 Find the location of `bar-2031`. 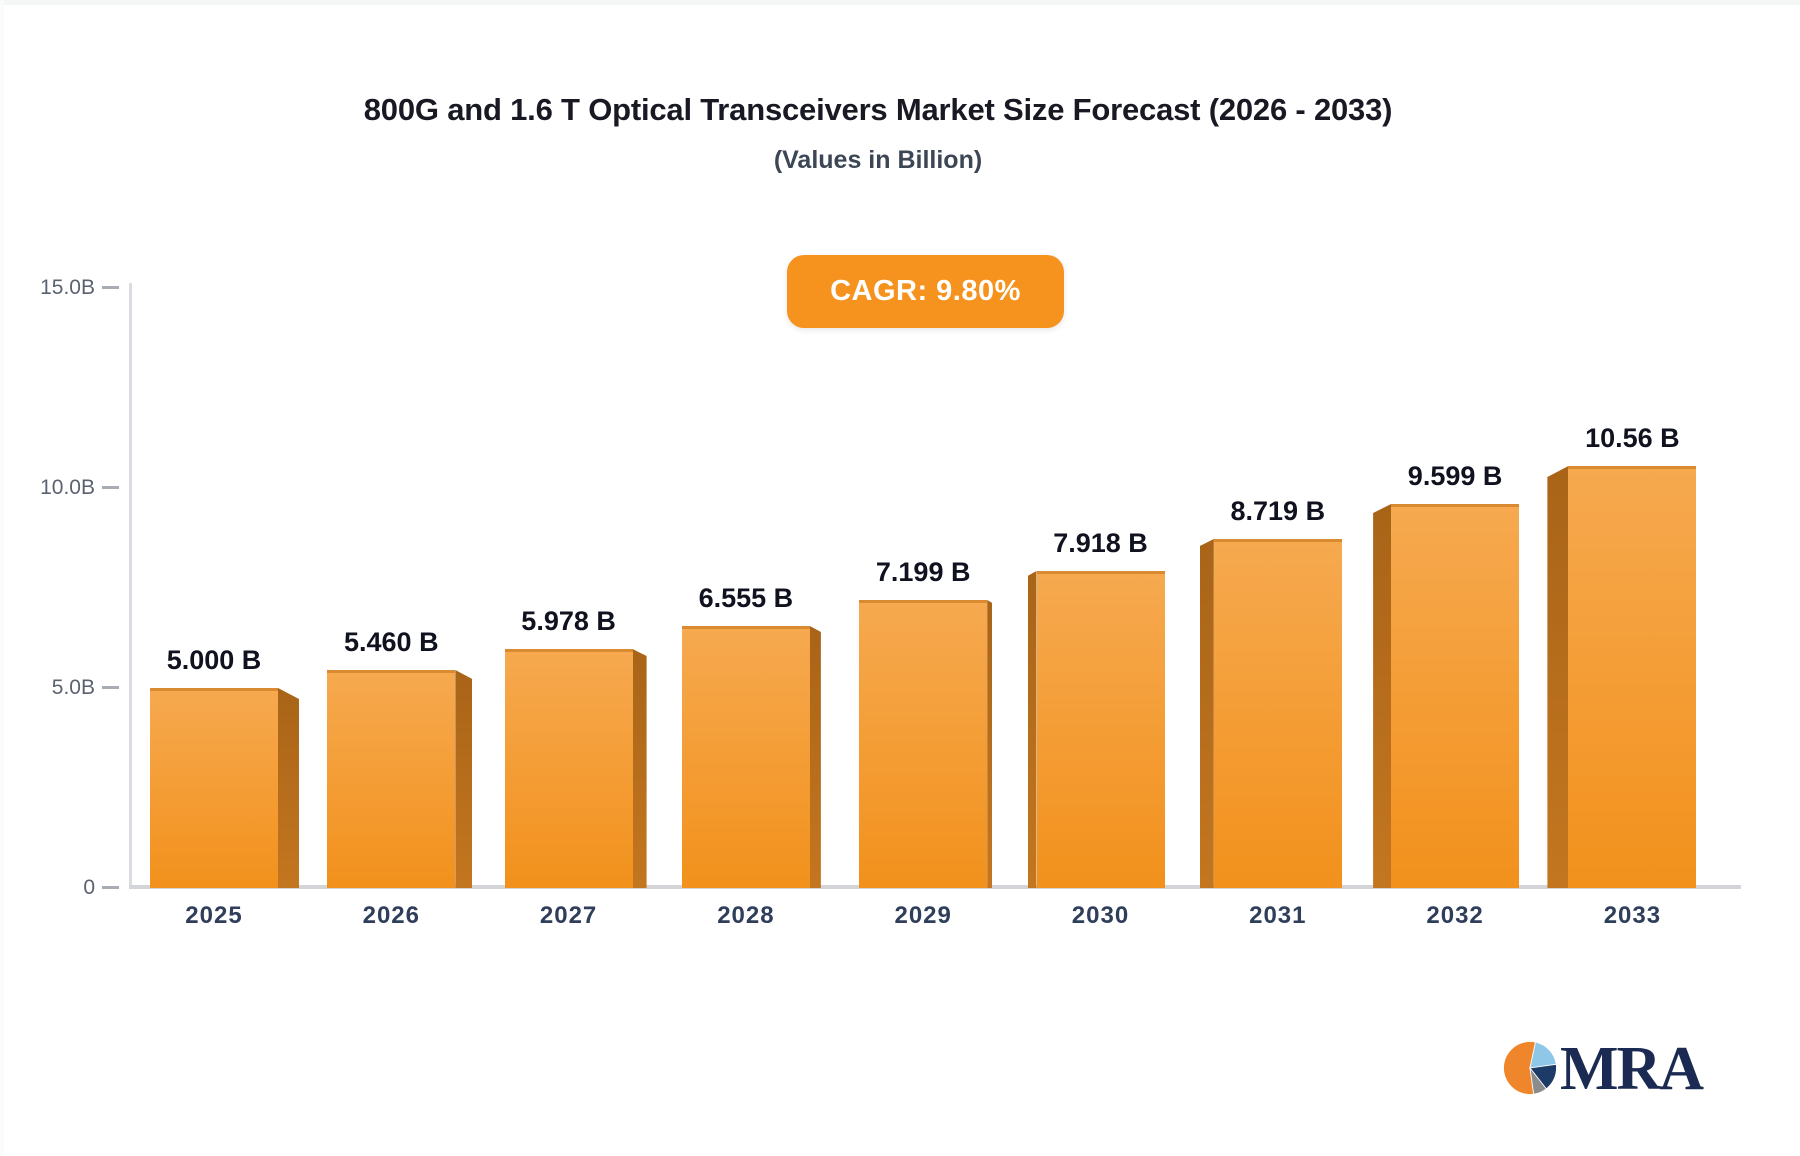

bar-2031 is located at coordinates (1277, 713).